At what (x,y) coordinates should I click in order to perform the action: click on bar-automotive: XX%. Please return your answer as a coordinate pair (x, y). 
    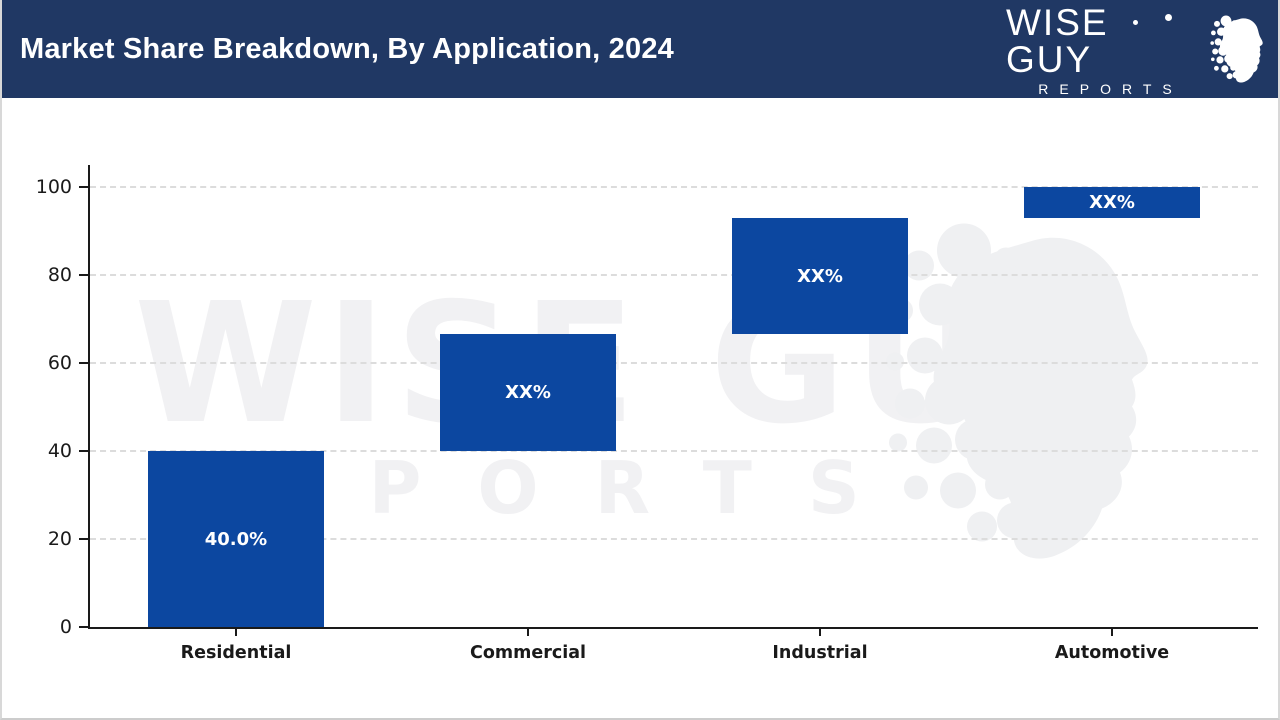
    Looking at the image, I should click on (1112, 202).